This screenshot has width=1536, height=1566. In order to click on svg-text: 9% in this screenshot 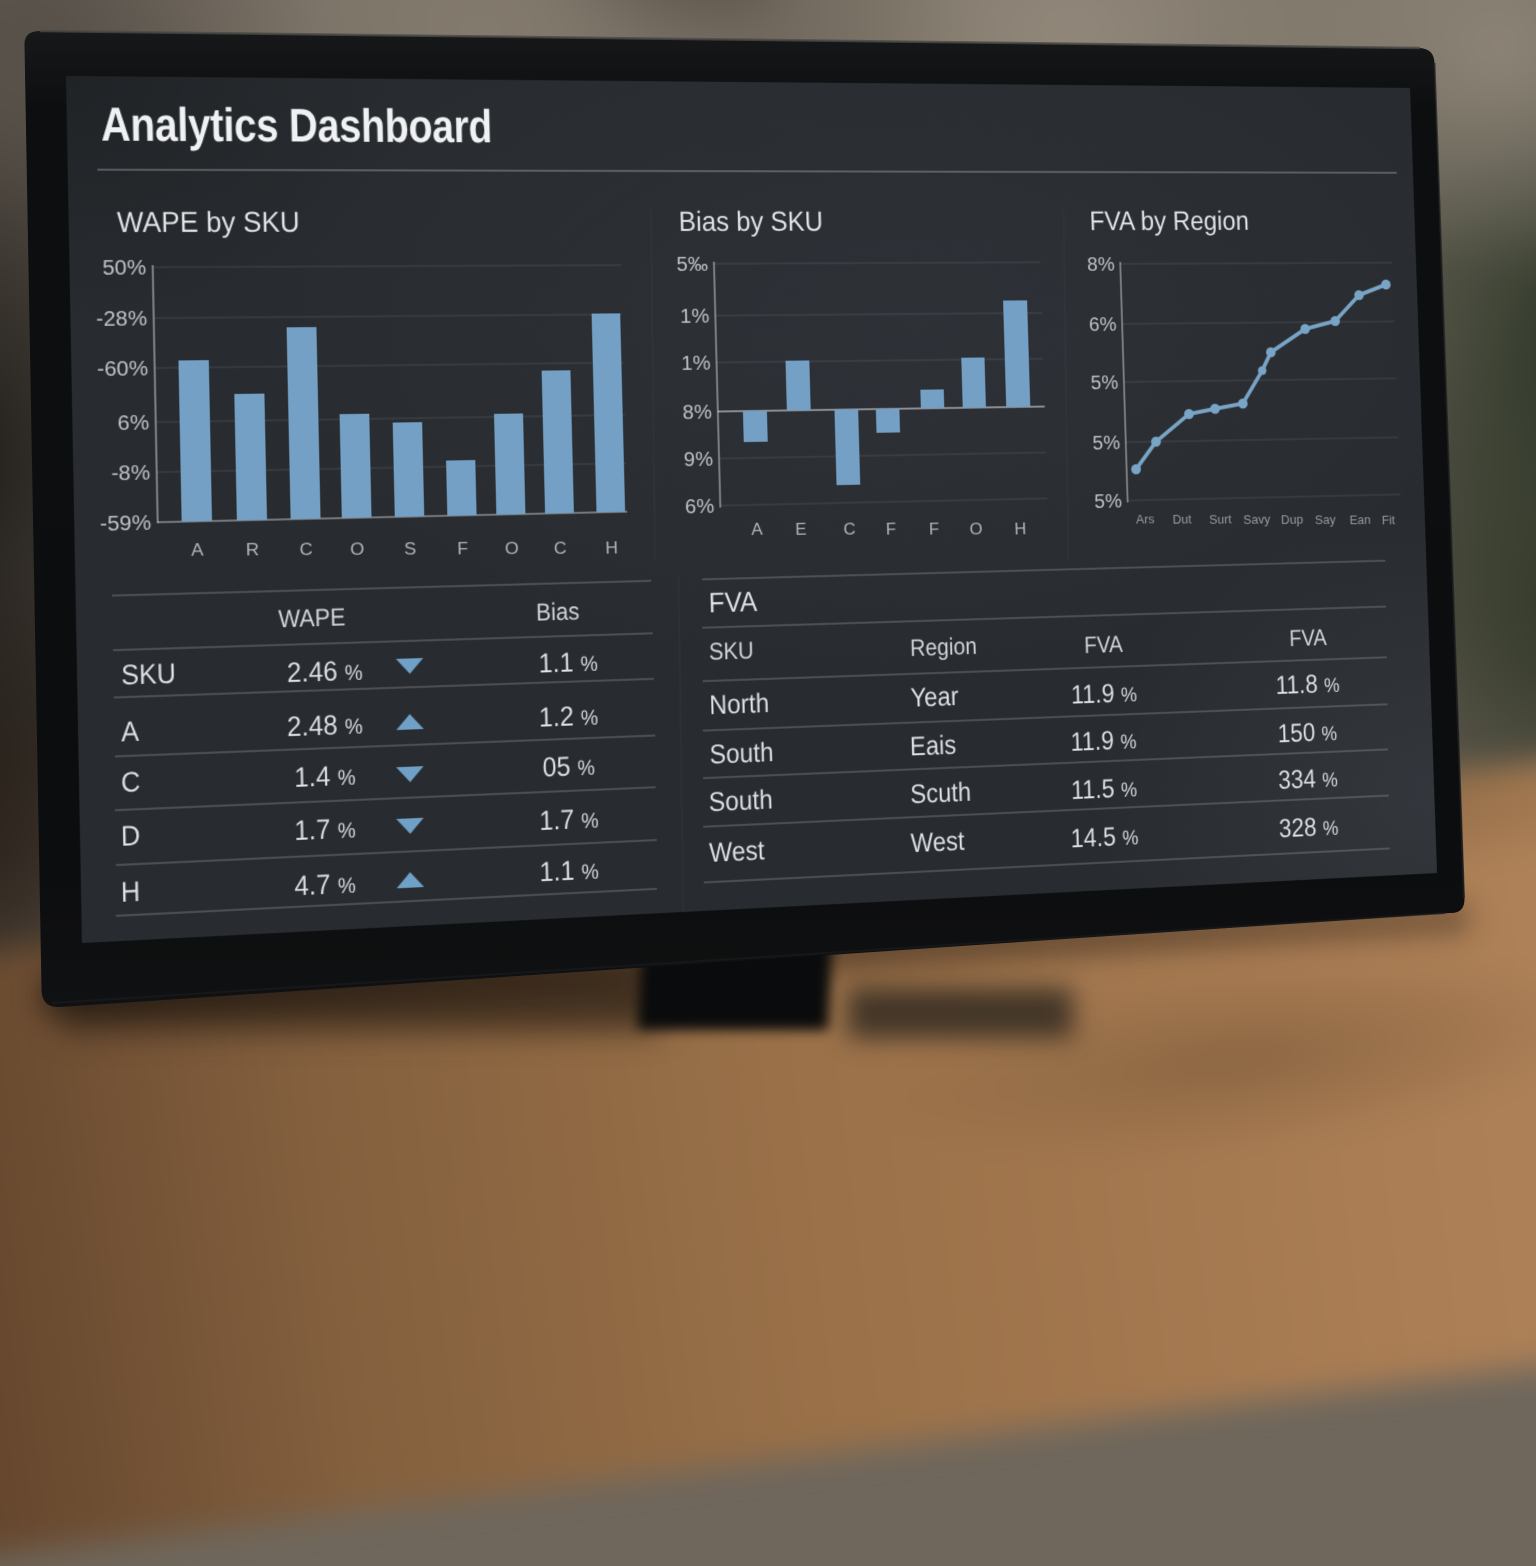, I will do `click(699, 459)`.